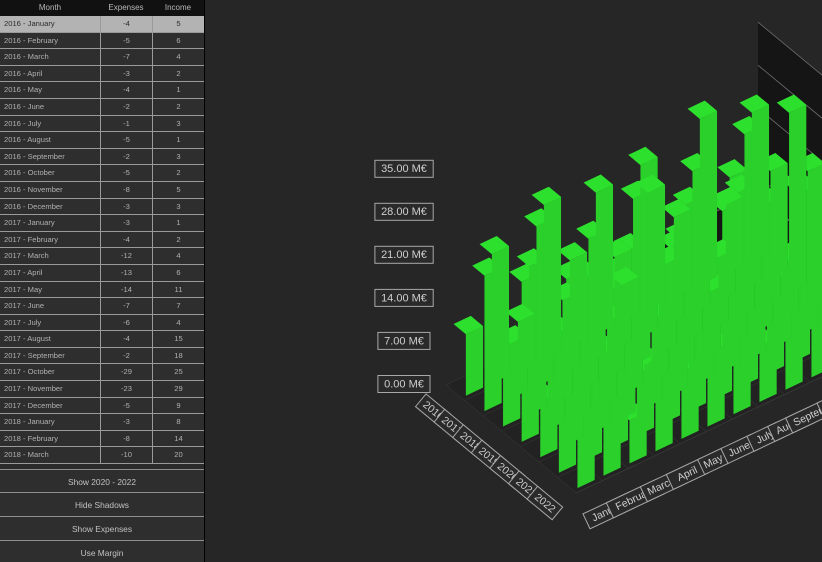 This screenshot has height=562, width=822. I want to click on table-cell-month: 2016 - January, so click(29, 23).